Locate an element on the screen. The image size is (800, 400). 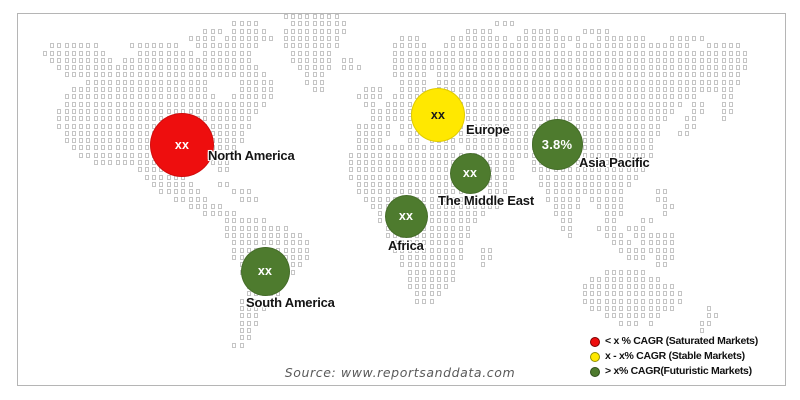
region-bubble-asia-pacific: 3.8% is located at coordinates (557, 144).